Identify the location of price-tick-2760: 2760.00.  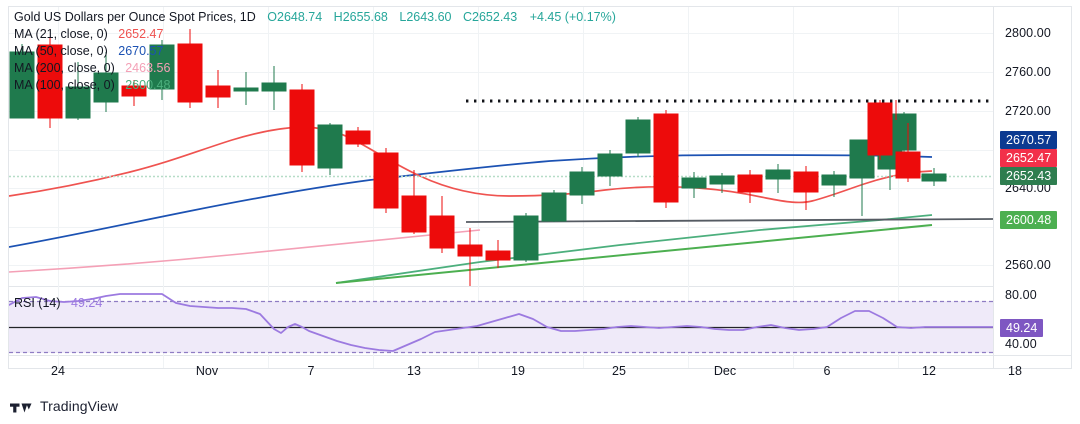
(1028, 72).